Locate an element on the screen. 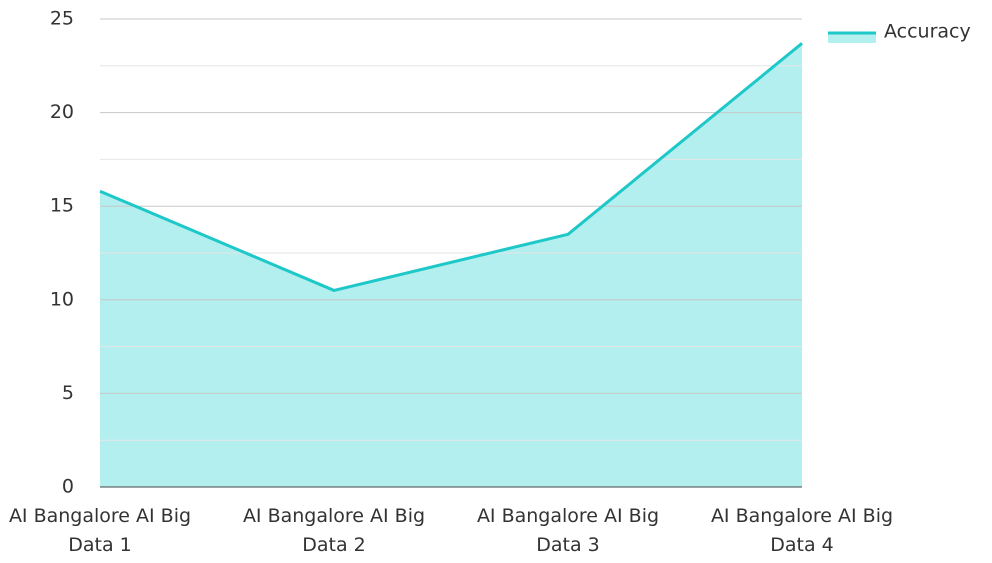 This screenshot has height=563, width=992. y-tick-label: 5 is located at coordinates (68, 393).